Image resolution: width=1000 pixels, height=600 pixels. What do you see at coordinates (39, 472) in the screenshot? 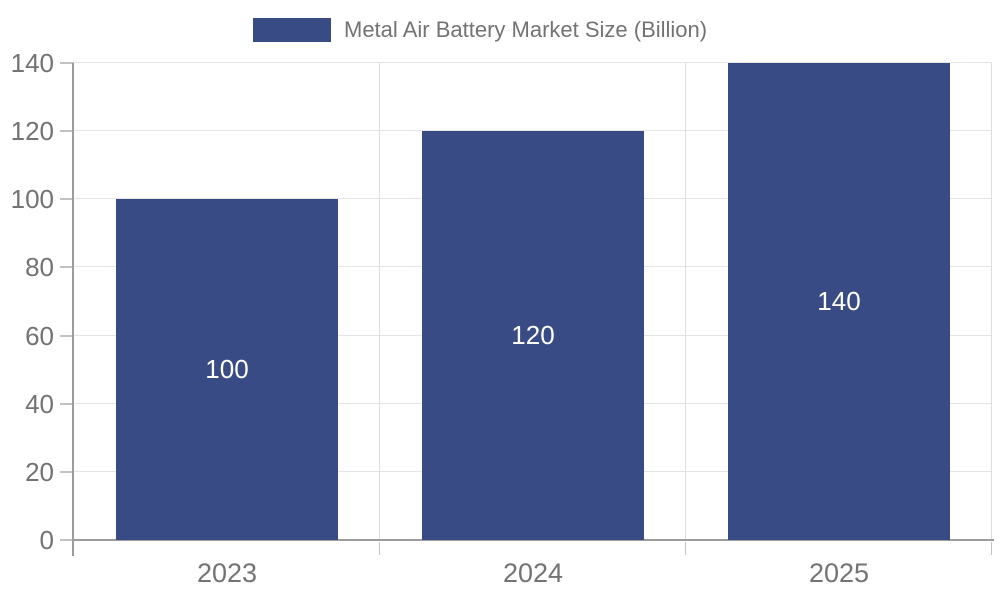
I see `y-axis-label: 20` at bounding box center [39, 472].